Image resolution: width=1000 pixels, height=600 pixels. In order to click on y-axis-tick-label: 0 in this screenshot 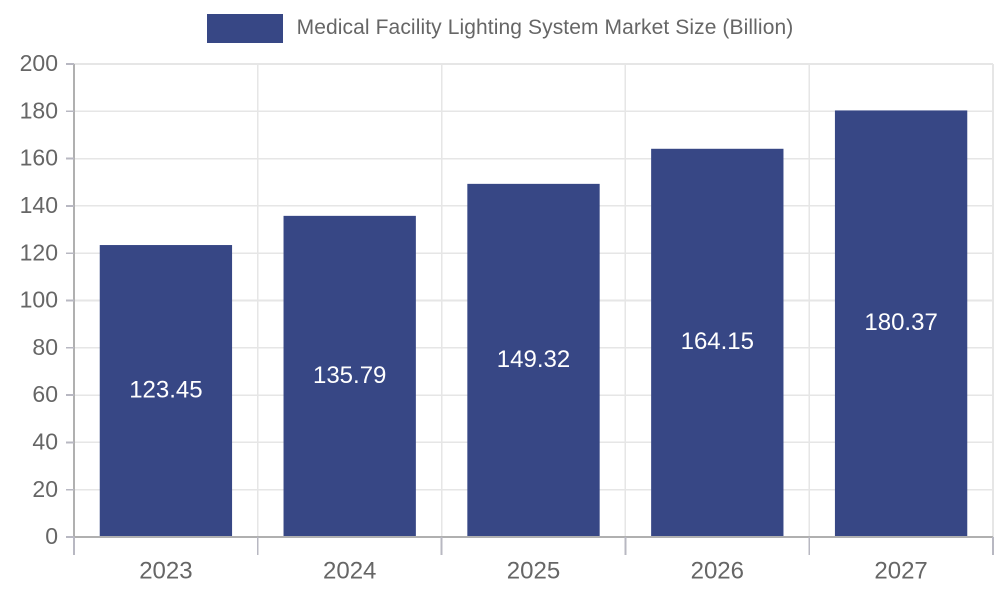, I will do `click(51, 536)`.